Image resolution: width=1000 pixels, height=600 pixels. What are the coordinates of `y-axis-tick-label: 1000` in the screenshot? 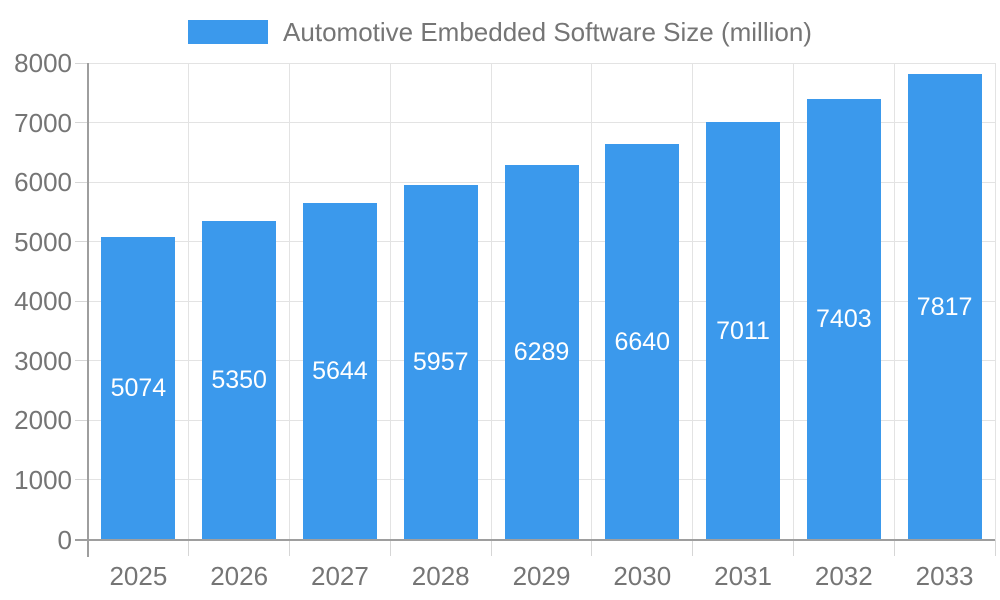 It's located at (43, 479).